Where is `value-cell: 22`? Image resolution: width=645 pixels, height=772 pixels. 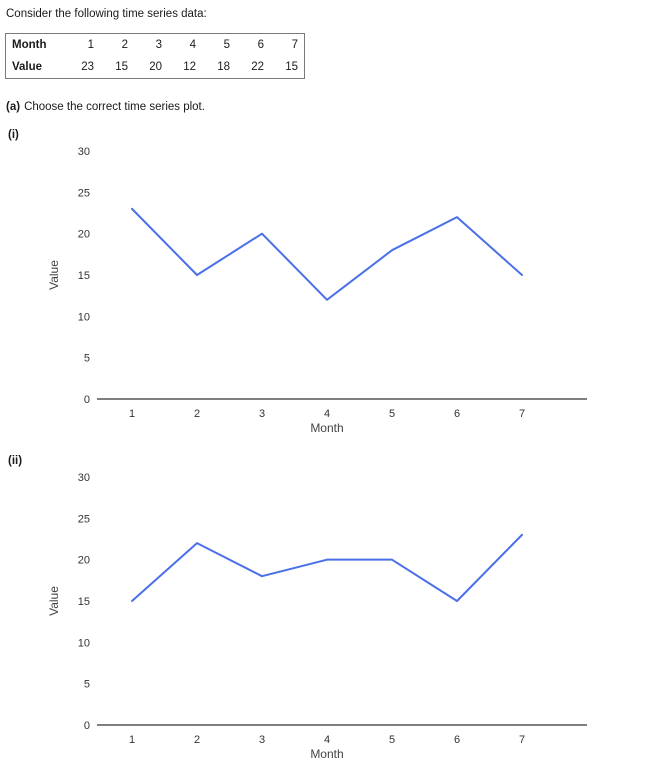 value-cell: 22 is located at coordinates (257, 67).